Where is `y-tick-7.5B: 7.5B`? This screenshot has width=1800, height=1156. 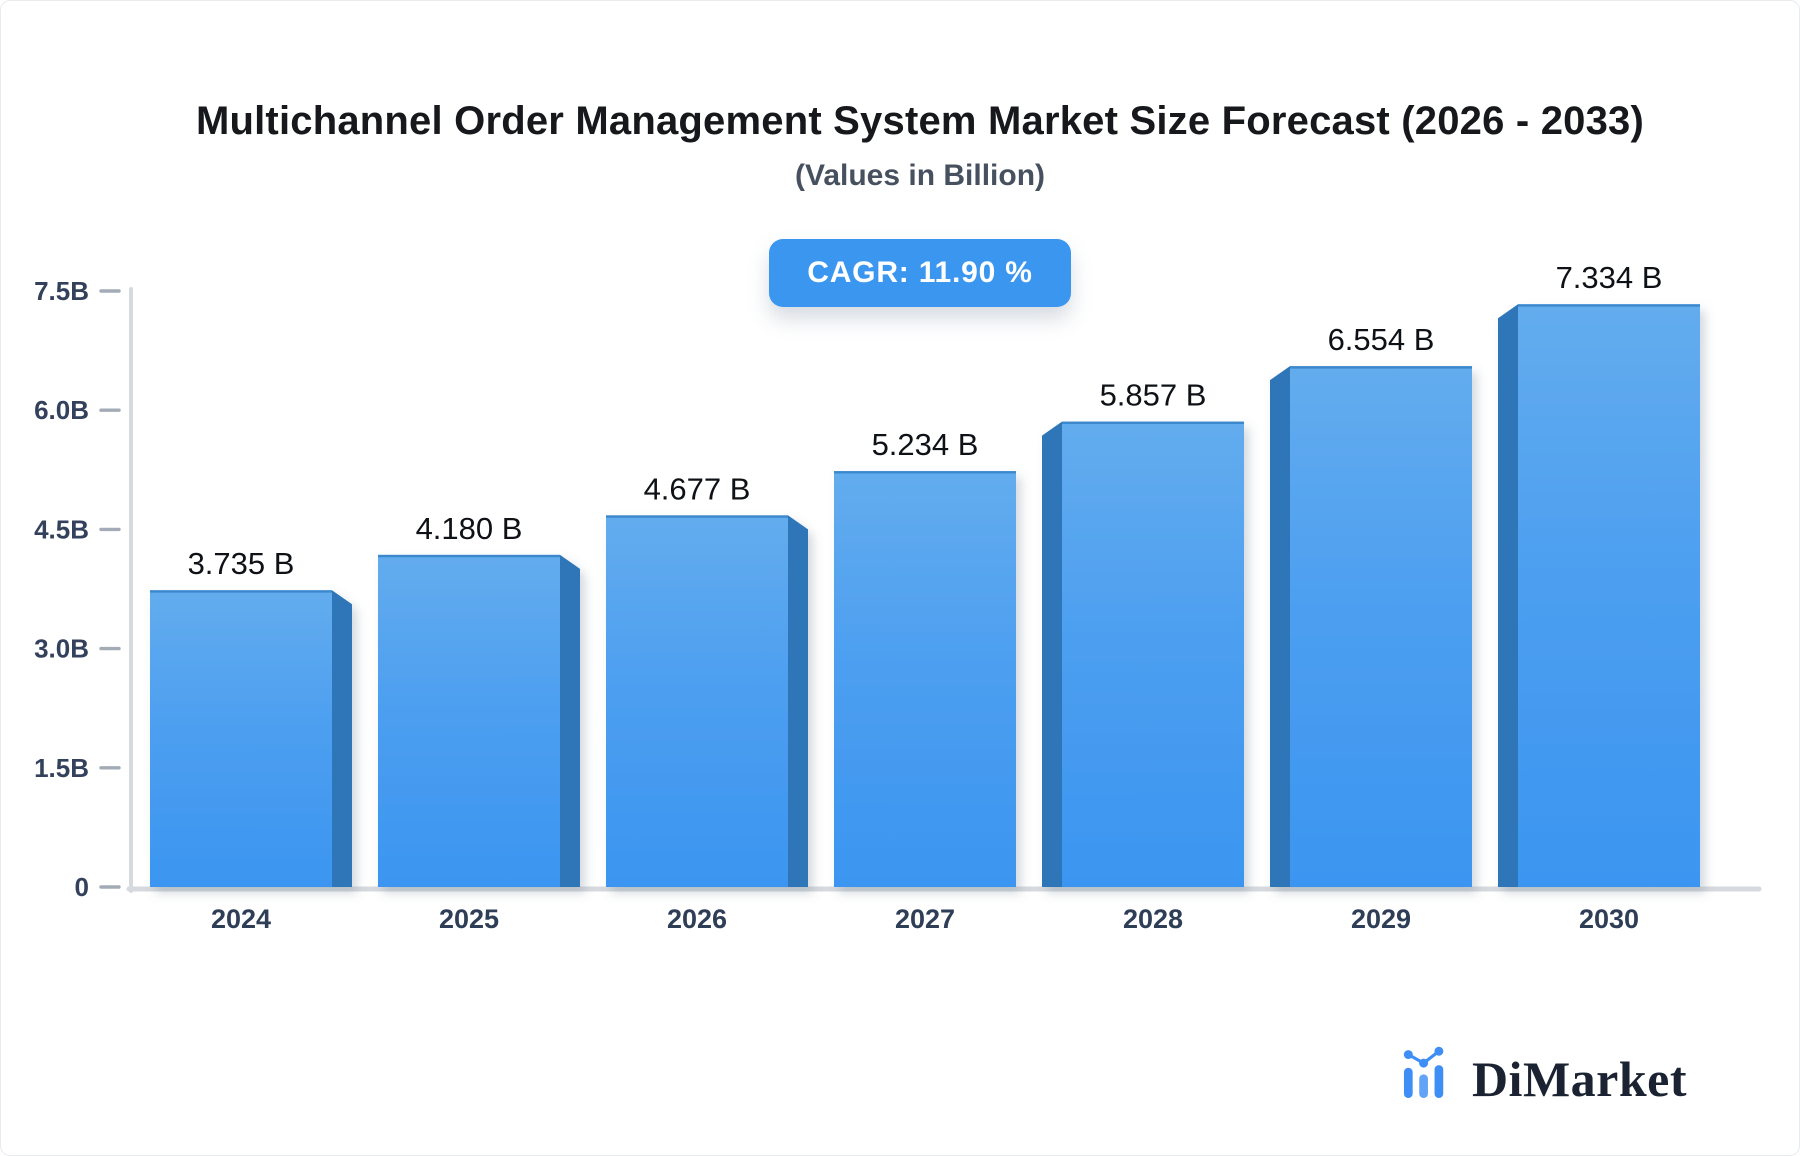
y-tick-7.5B: 7.5B is located at coordinates (77, 291).